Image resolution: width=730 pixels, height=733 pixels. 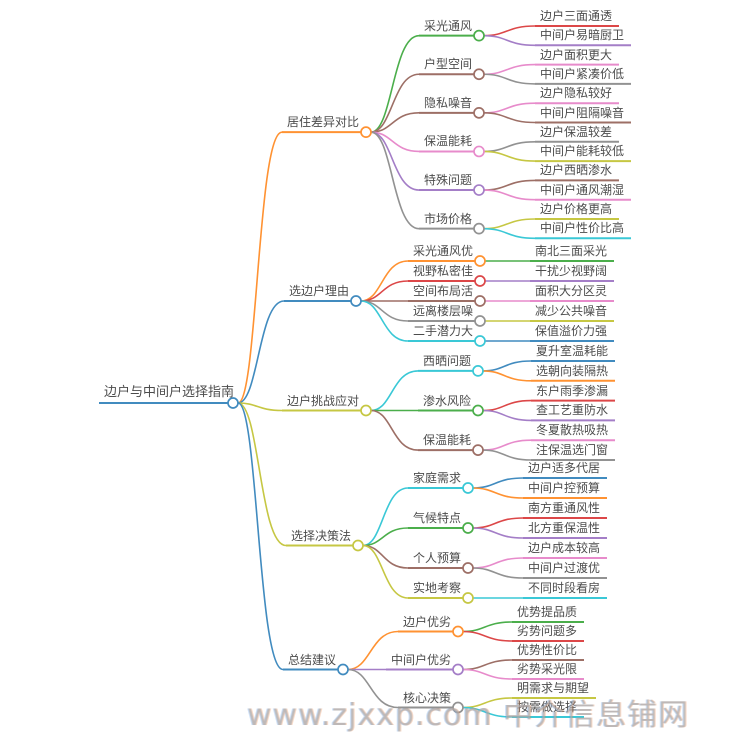 I want to click on mindmap-node-label: 特殊问题, so click(x=448, y=180).